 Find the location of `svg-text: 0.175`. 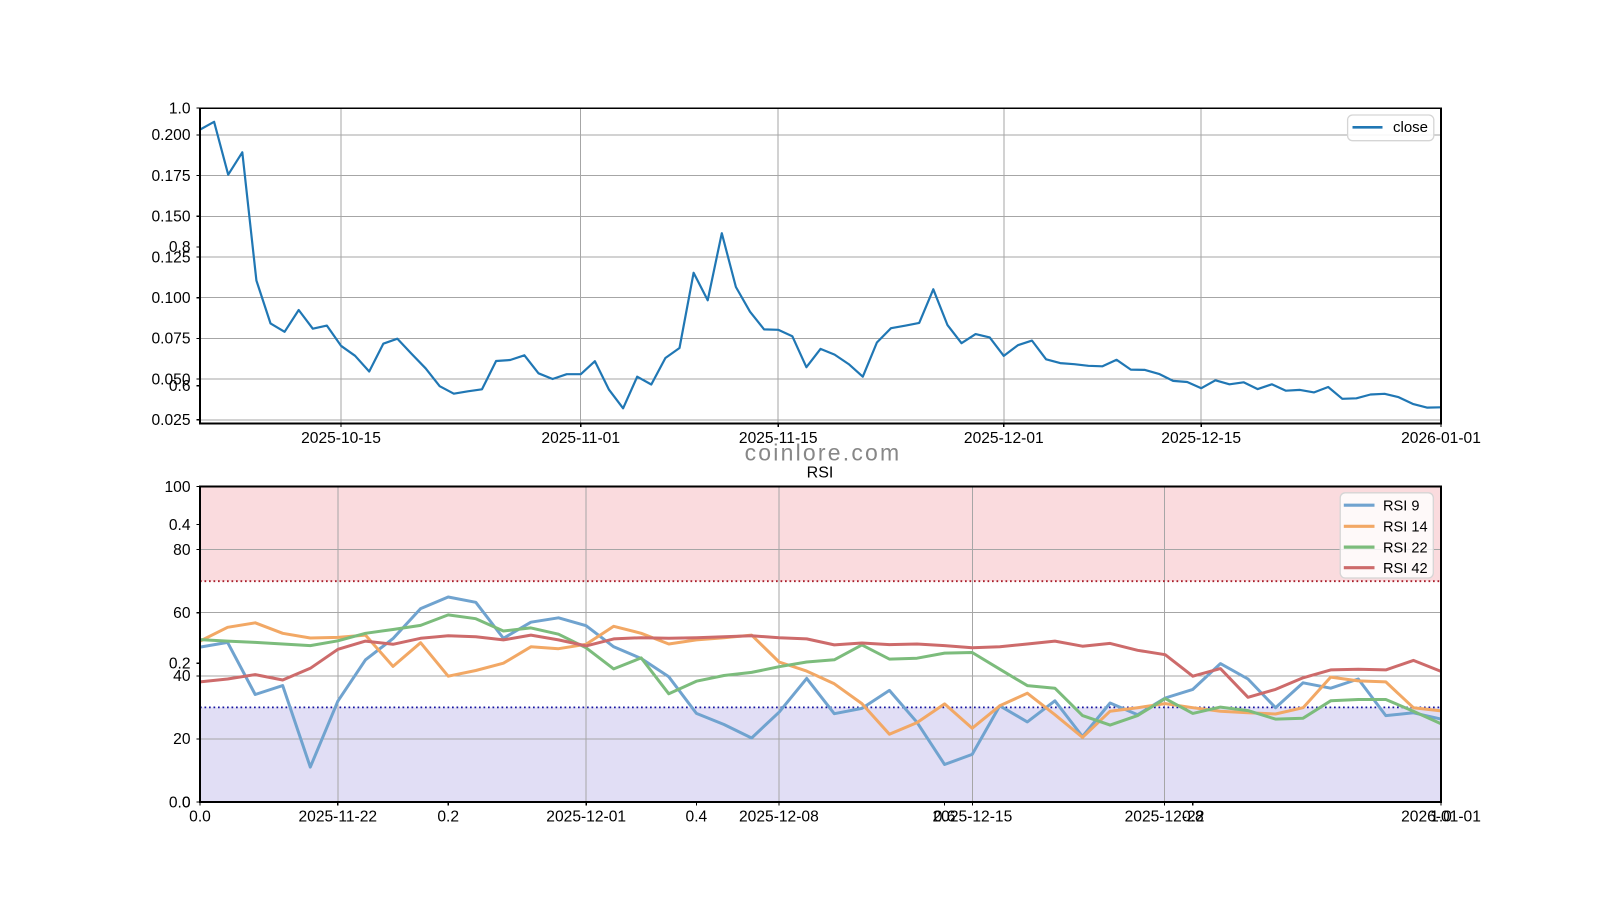

svg-text: 0.175 is located at coordinates (170, 176).